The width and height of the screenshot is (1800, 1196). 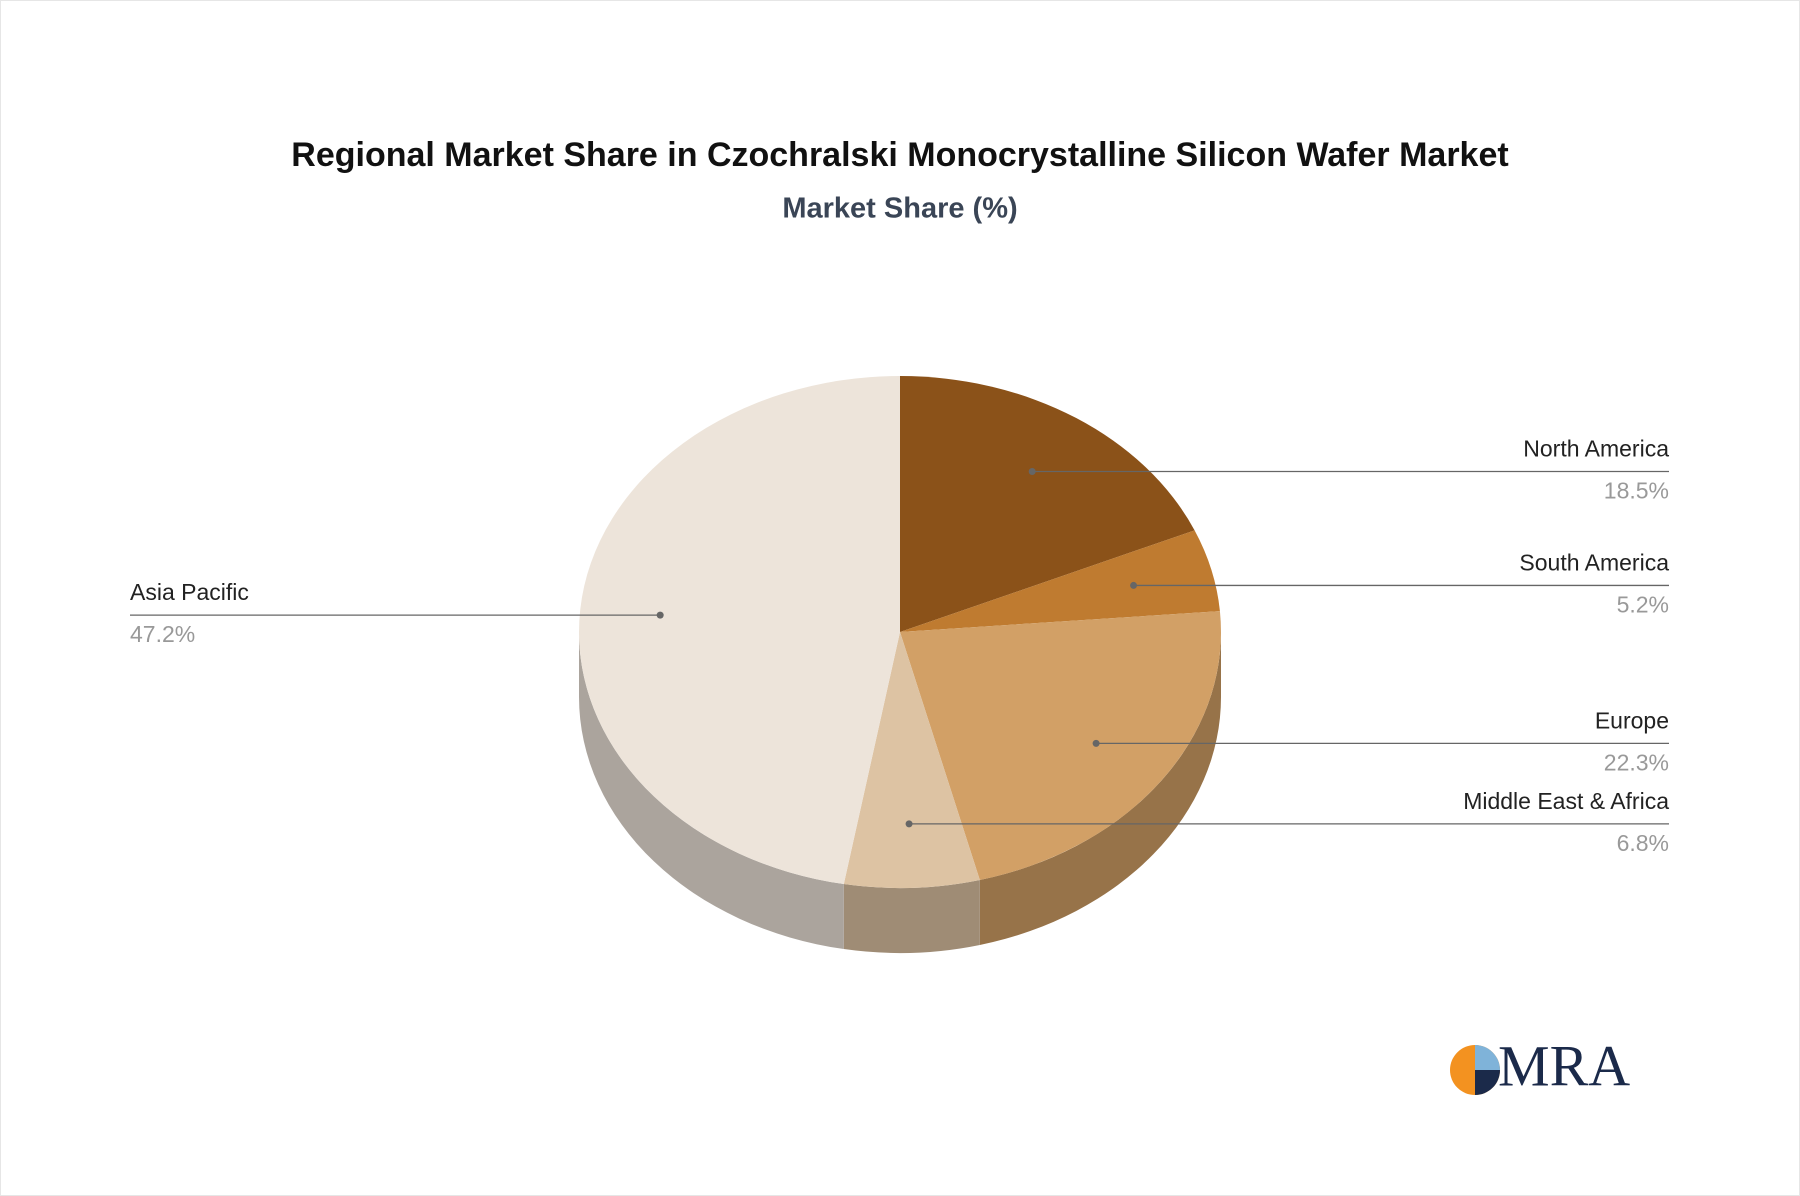 I want to click on logo-text: MRA, so click(x=1564, y=1065).